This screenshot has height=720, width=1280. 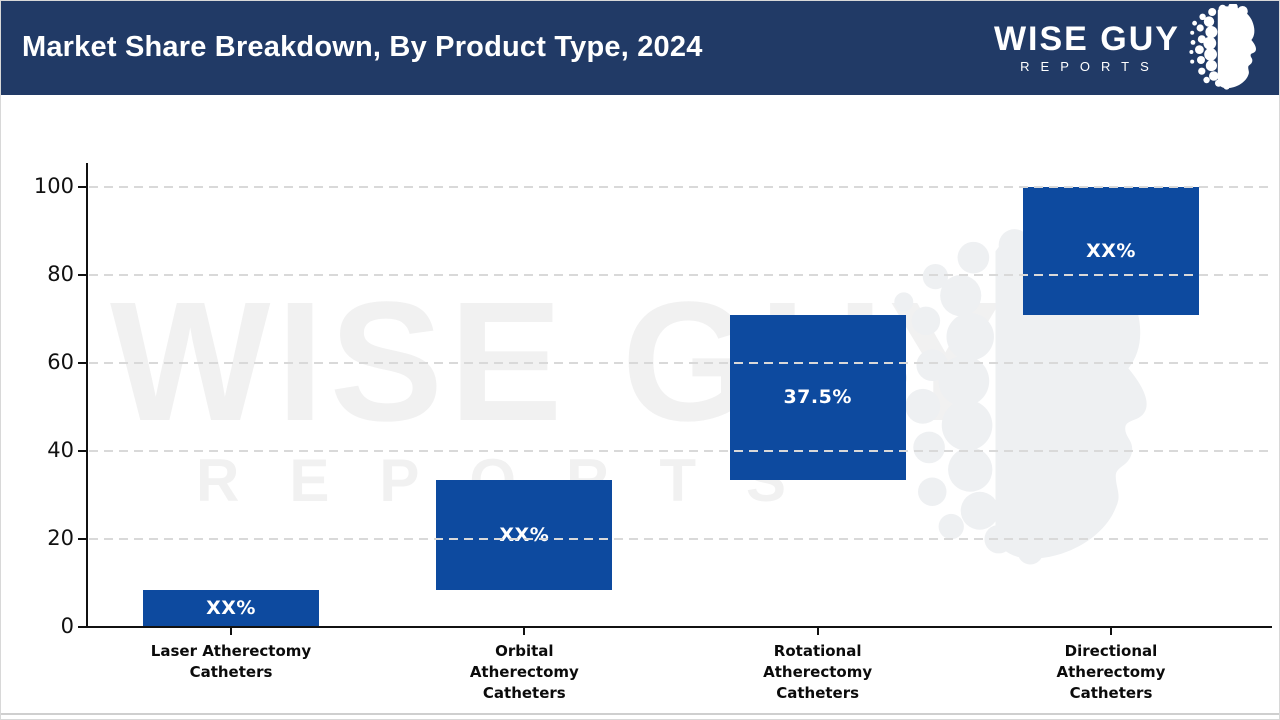 What do you see at coordinates (87, 395) in the screenshot?
I see `y-axis-line` at bounding box center [87, 395].